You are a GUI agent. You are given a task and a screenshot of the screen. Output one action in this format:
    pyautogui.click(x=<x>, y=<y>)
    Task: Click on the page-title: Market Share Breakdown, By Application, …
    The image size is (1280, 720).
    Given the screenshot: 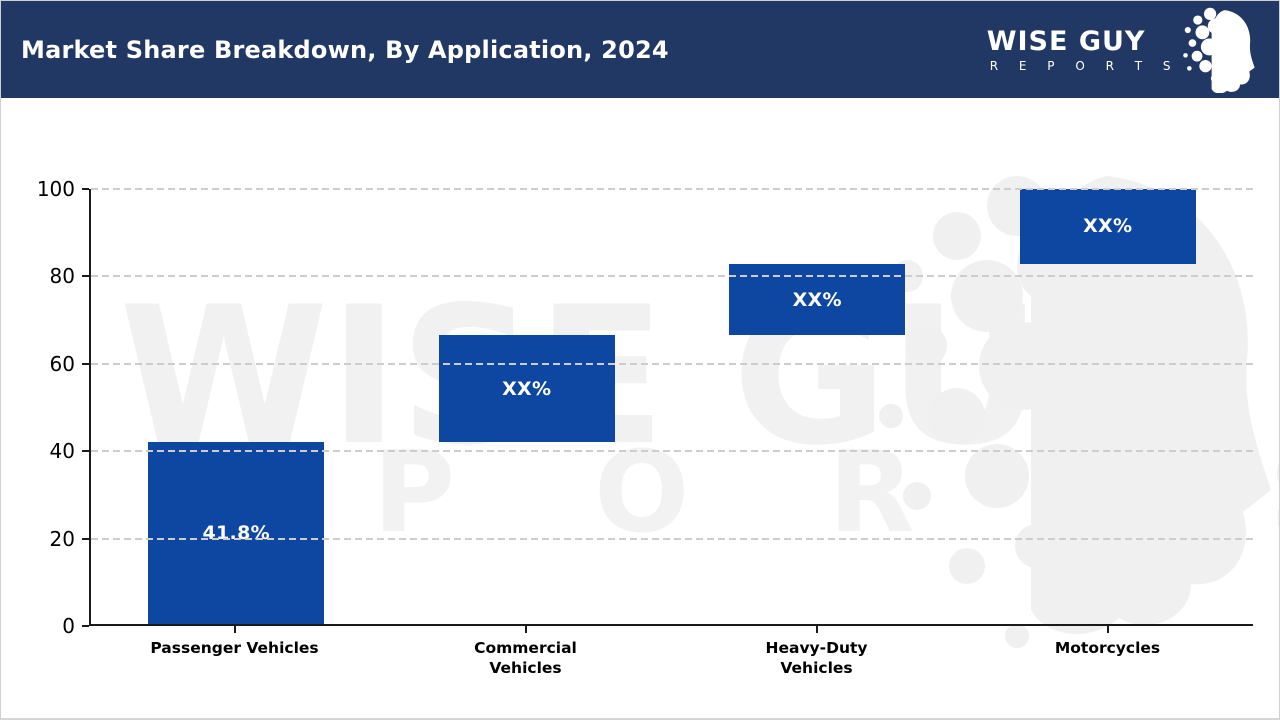 What is the action you would take?
    pyautogui.click(x=345, y=49)
    